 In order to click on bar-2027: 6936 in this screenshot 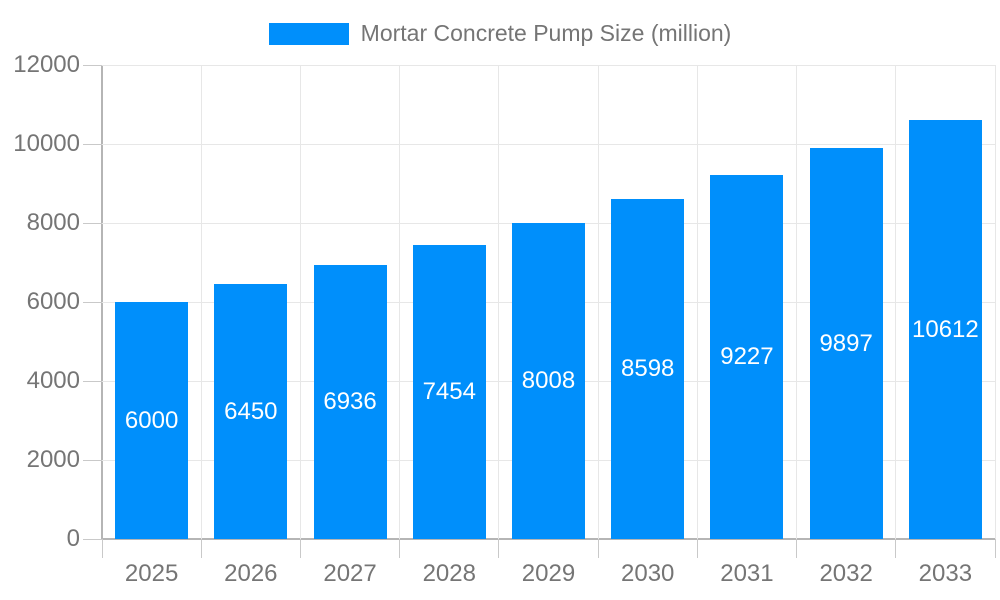, I will do `click(350, 402)`.